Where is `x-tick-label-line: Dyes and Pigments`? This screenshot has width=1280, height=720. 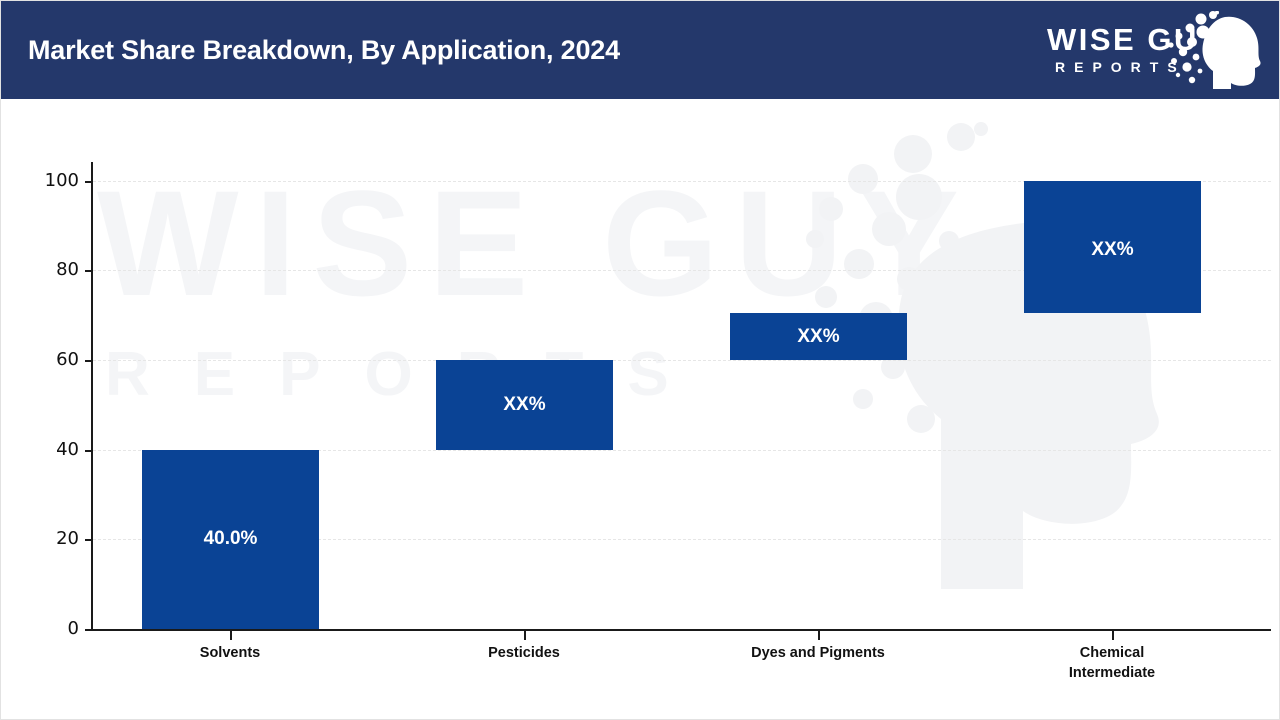
x-tick-label-line: Dyes and Pigments is located at coordinates (818, 653).